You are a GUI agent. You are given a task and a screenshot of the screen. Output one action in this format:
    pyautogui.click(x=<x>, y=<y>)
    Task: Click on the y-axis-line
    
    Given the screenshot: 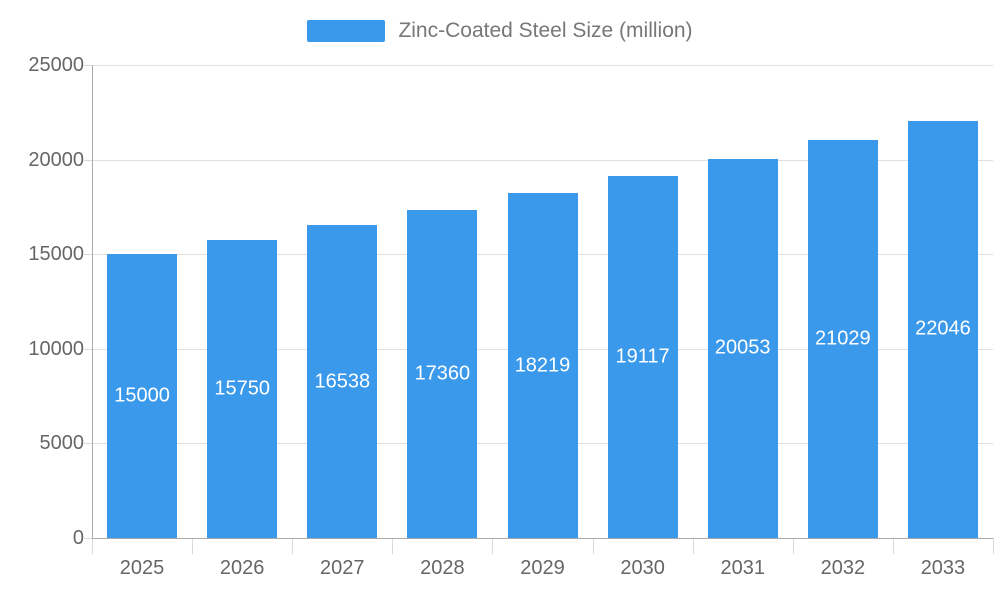 What is the action you would take?
    pyautogui.click(x=92, y=301)
    